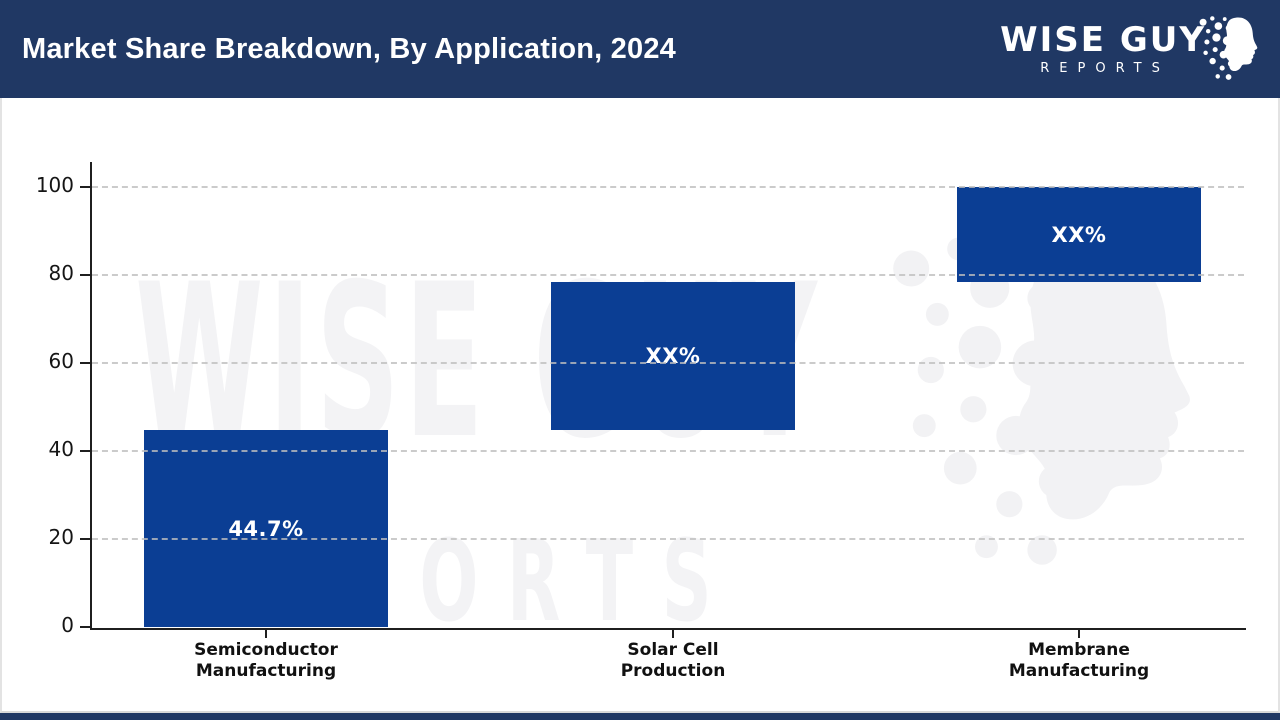  I want to click on x-category-label: Semiconductor Manufacturing, so click(266, 660).